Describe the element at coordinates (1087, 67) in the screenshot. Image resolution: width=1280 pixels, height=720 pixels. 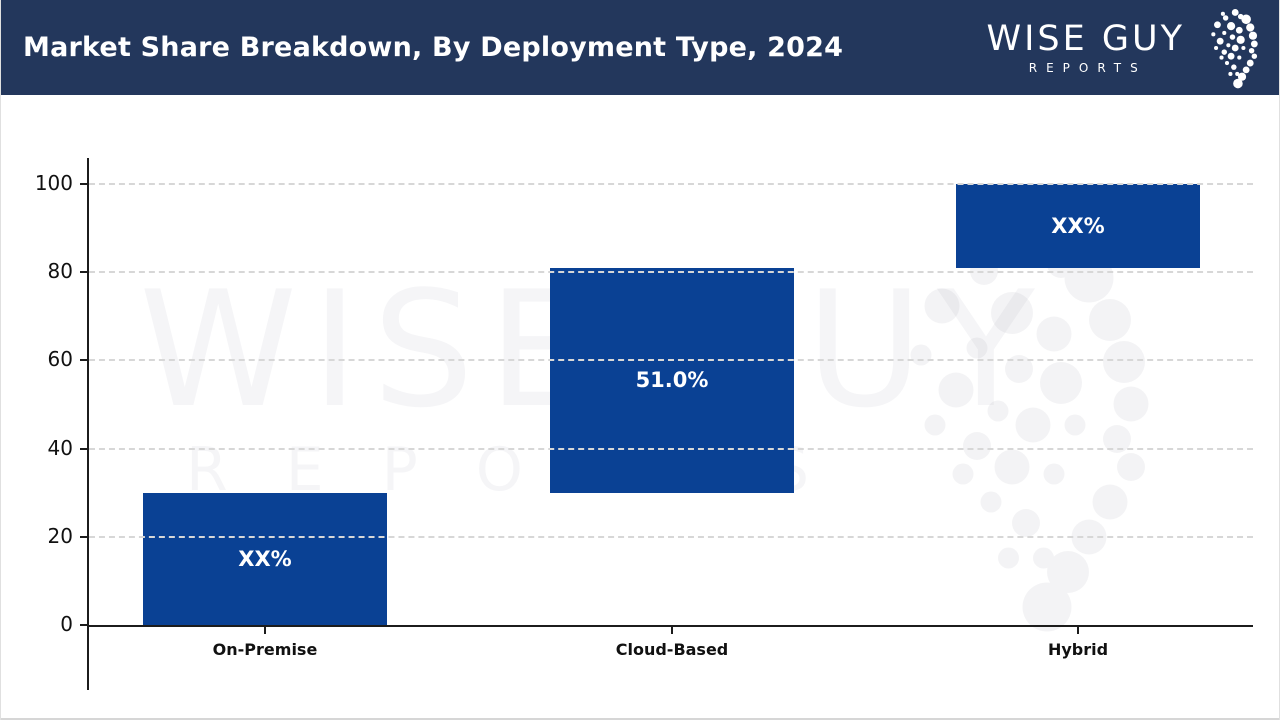
I see `brand-subtitle-text: REPORTS` at that location.